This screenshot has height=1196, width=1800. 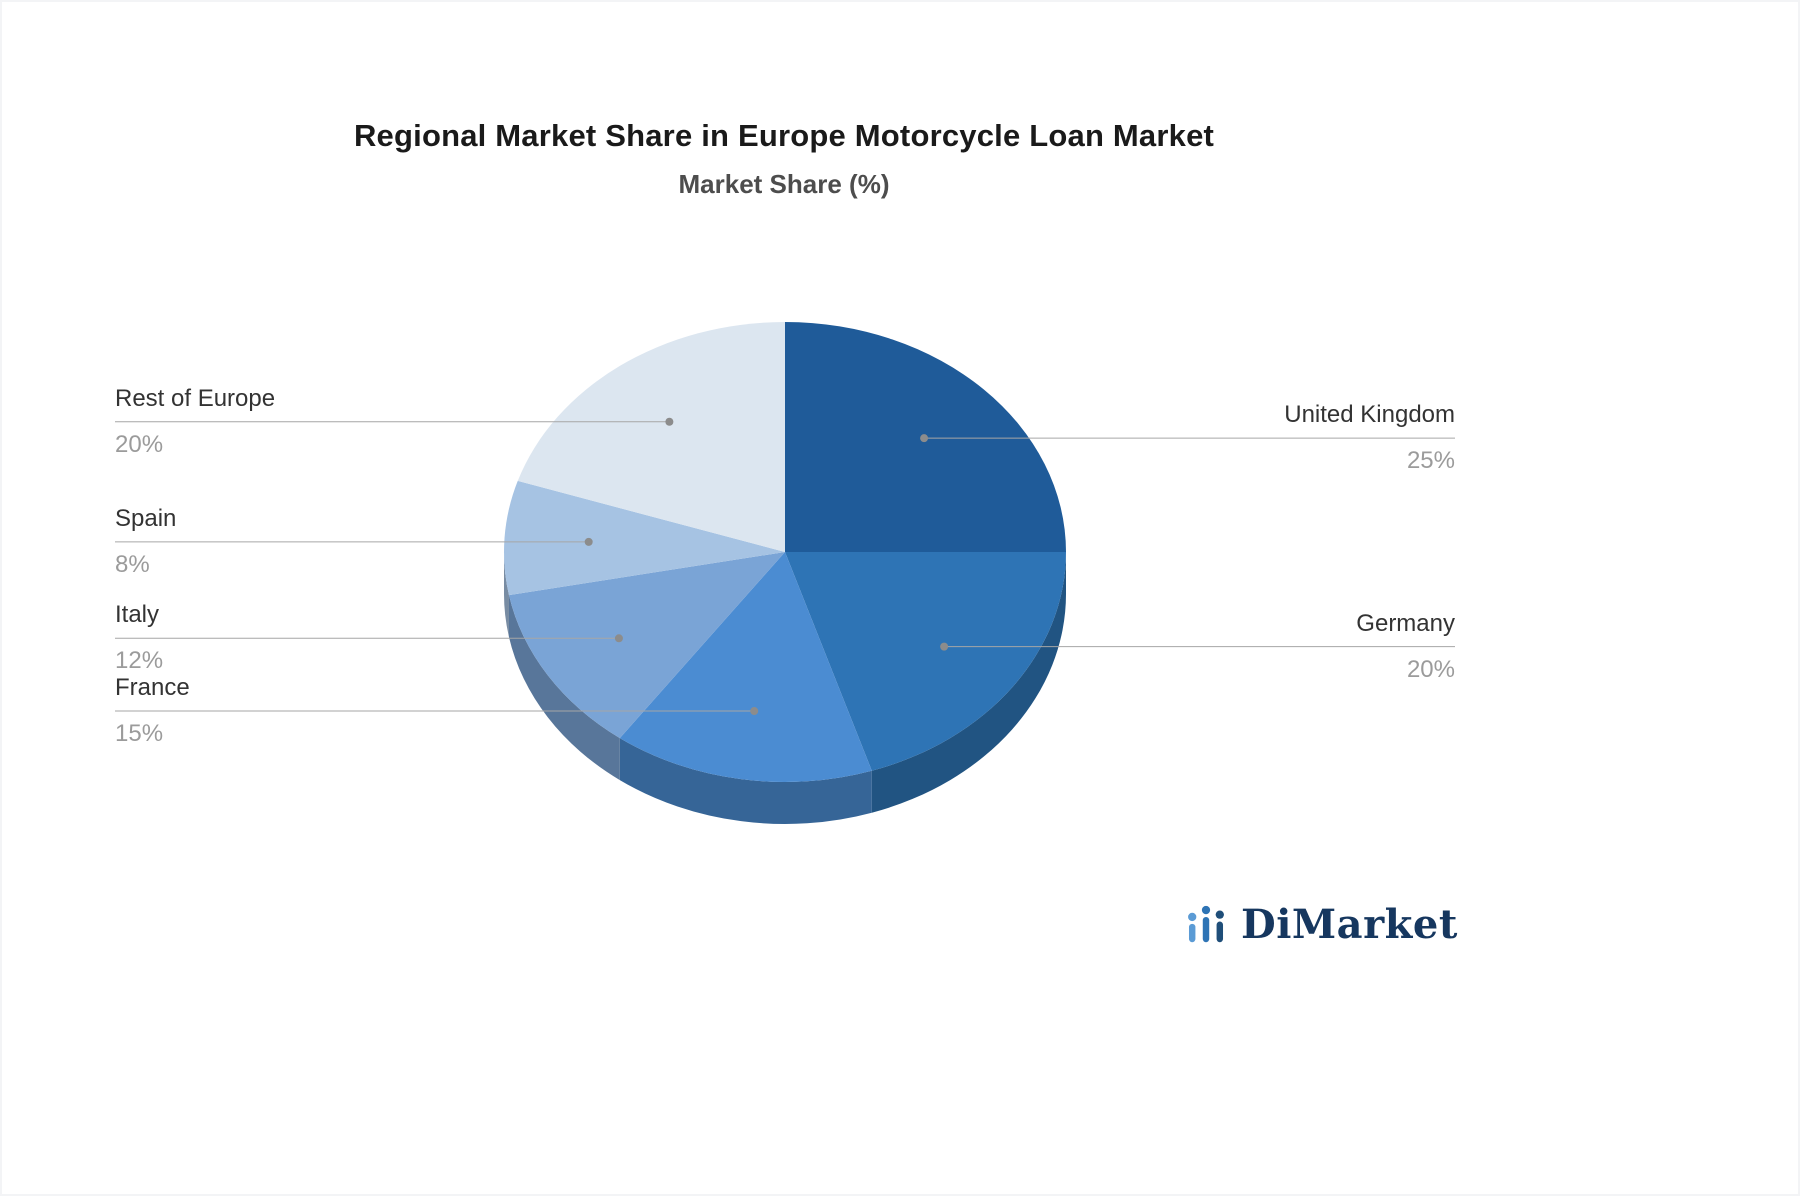 What do you see at coordinates (784, 184) in the screenshot?
I see `chart-subtitle: Market Share (%)` at bounding box center [784, 184].